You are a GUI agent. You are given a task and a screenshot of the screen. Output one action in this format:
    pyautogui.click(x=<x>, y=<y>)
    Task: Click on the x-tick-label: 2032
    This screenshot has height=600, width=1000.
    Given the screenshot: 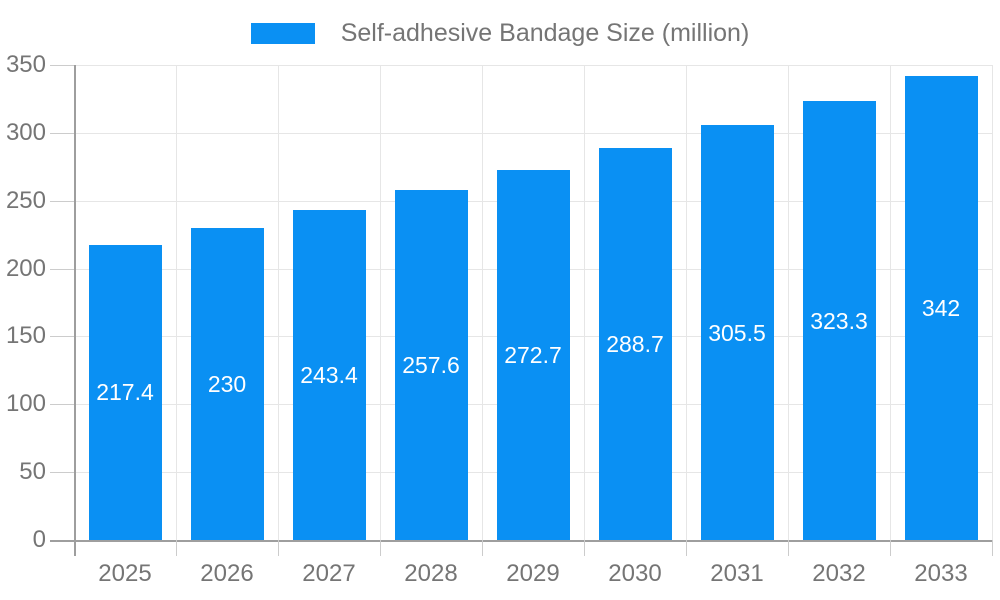 What is the action you would take?
    pyautogui.click(x=839, y=573)
    